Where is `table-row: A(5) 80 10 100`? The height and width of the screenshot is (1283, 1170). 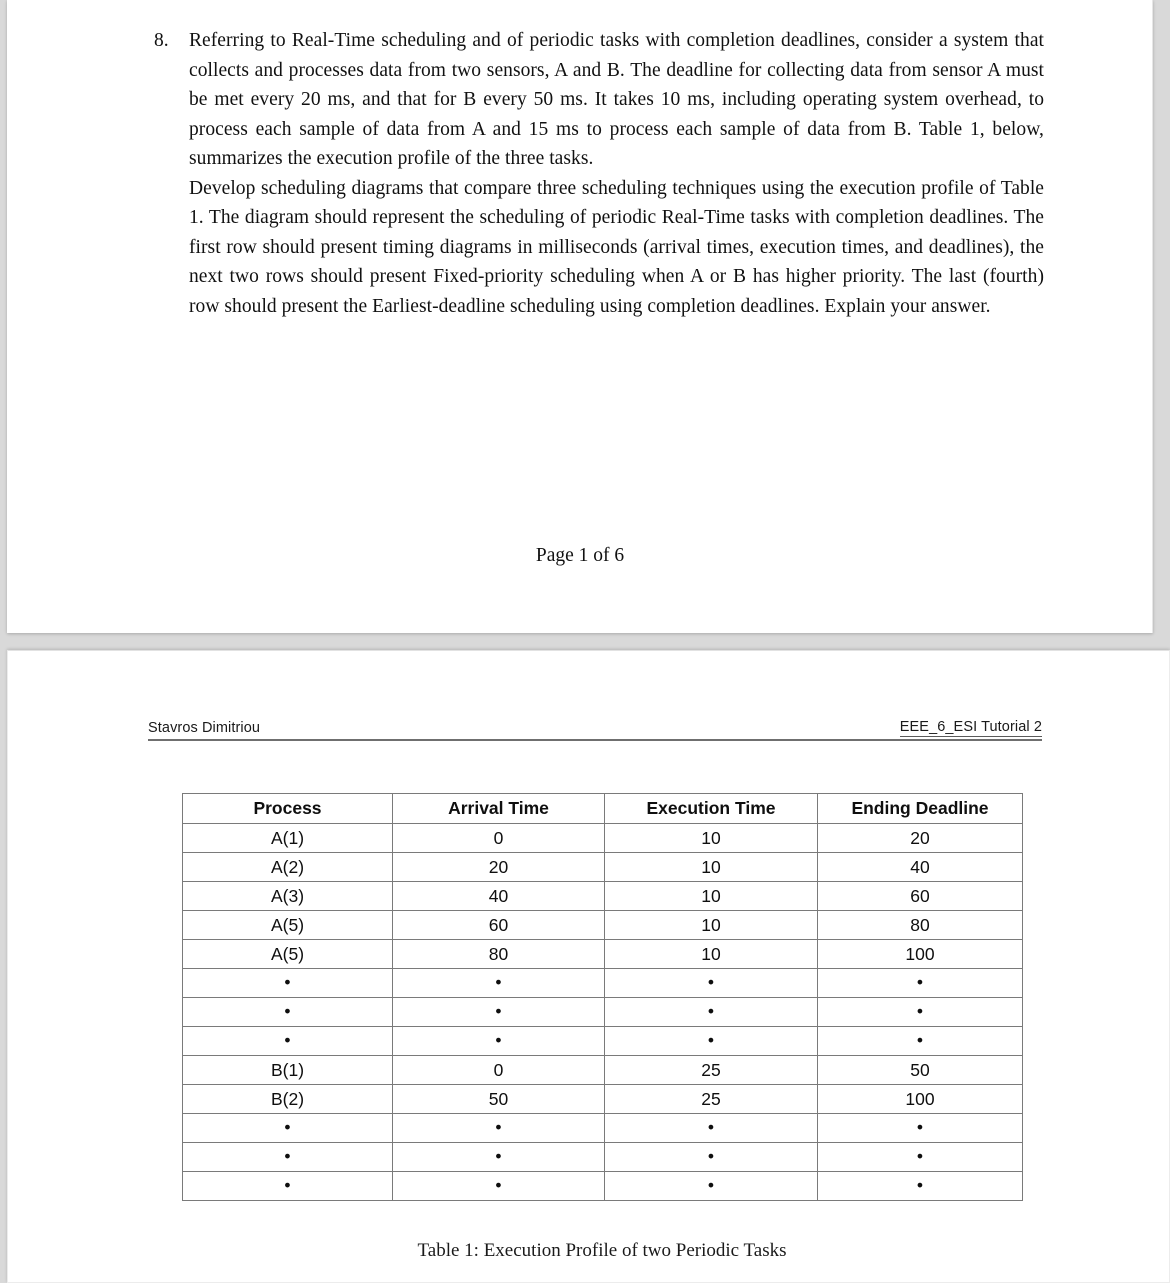 table-row: A(5) 80 10 100 is located at coordinates (602, 954).